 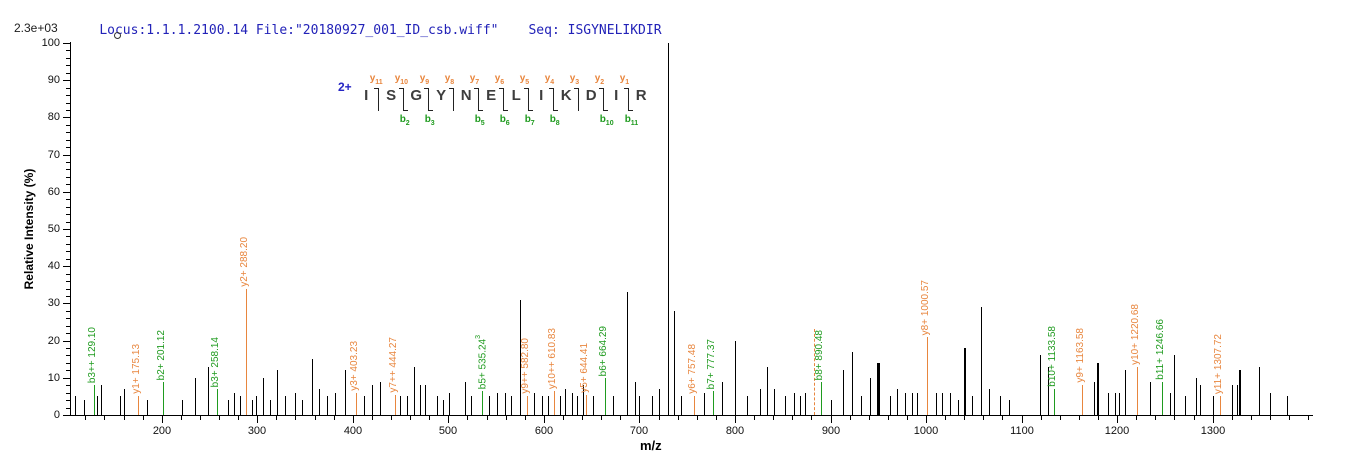 I want to click on y-ion-index-label: y2, so click(x=599, y=79).